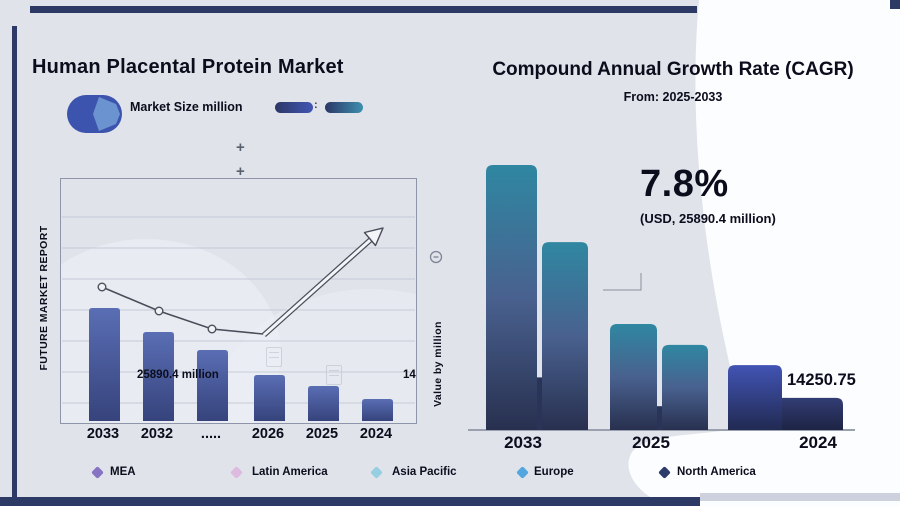 Image resolution: width=900 pixels, height=506 pixels. Describe the element at coordinates (651, 442) in the screenshot. I see `right-x-label-2025: 2025` at that location.